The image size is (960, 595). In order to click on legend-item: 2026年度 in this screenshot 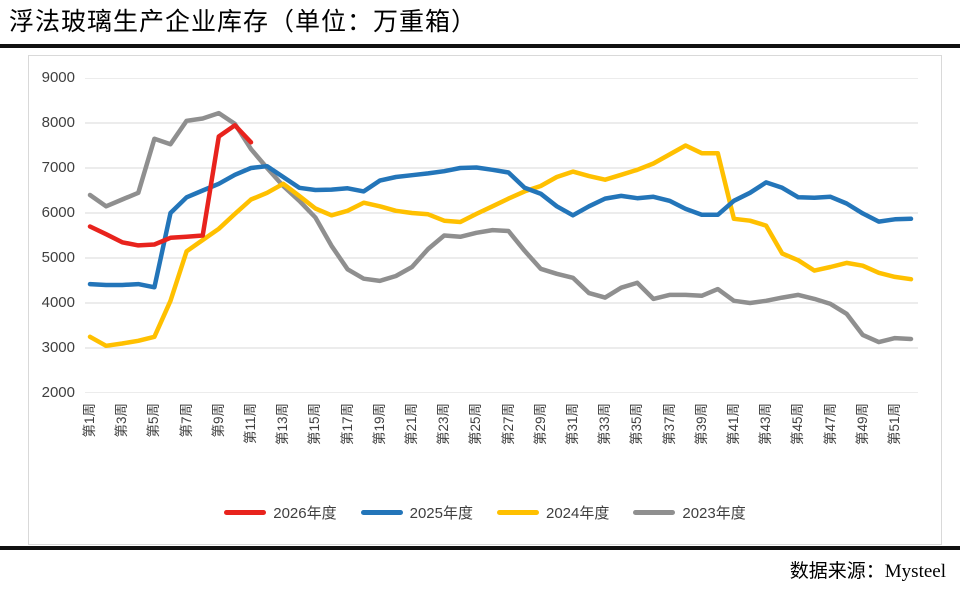, I will do `click(280, 512)`.